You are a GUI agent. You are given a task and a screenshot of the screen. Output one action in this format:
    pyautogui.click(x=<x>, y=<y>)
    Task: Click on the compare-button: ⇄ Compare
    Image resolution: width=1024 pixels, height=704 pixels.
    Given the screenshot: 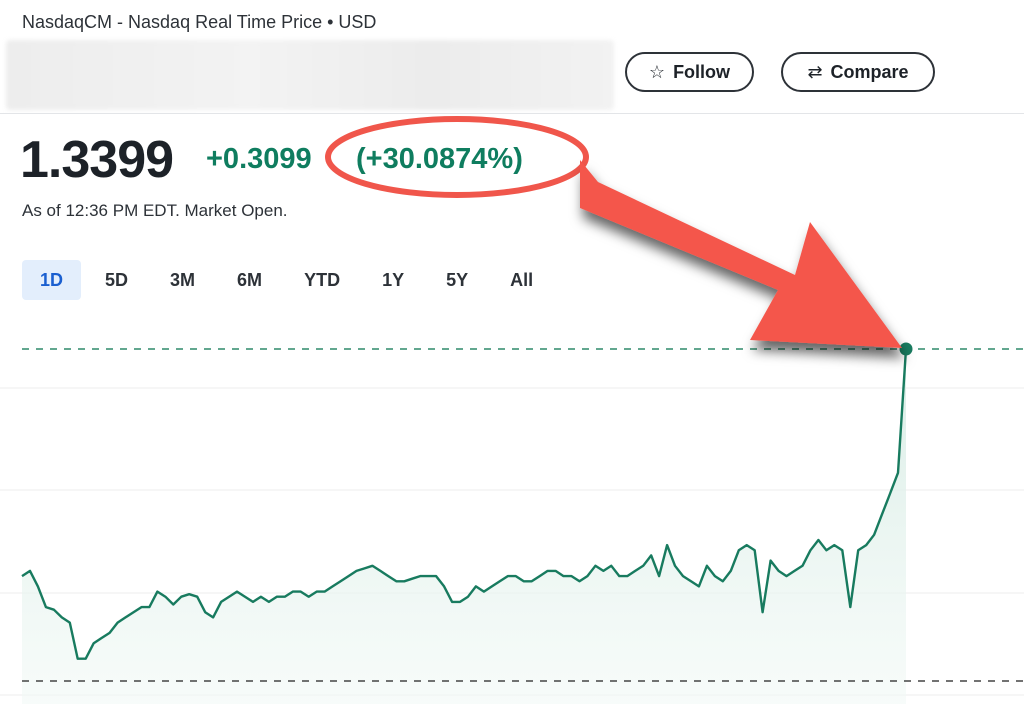 What is the action you would take?
    pyautogui.click(x=858, y=72)
    